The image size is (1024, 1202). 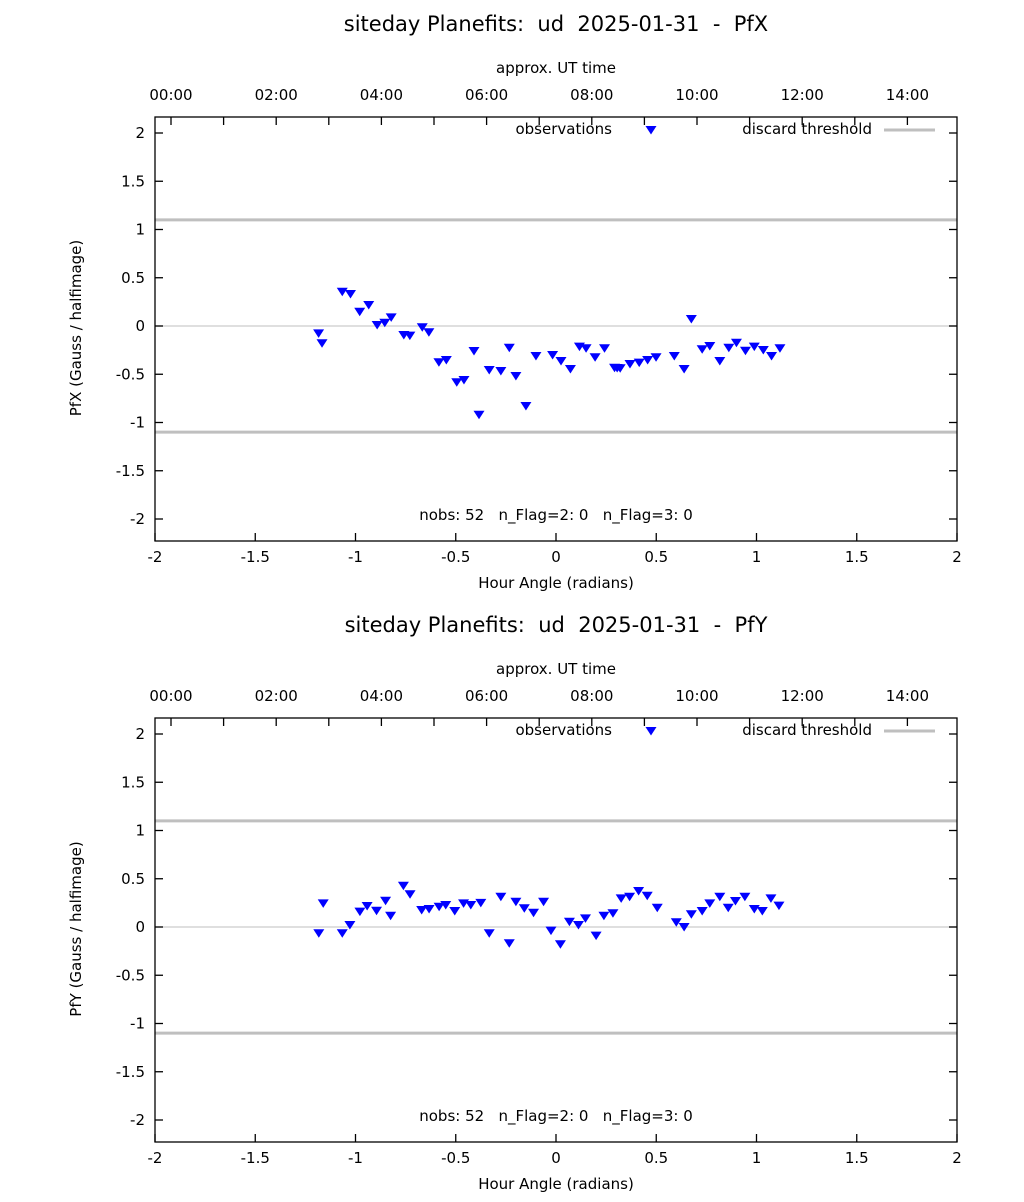 I want to click on x-tick-label: -1.5, so click(x=255, y=557).